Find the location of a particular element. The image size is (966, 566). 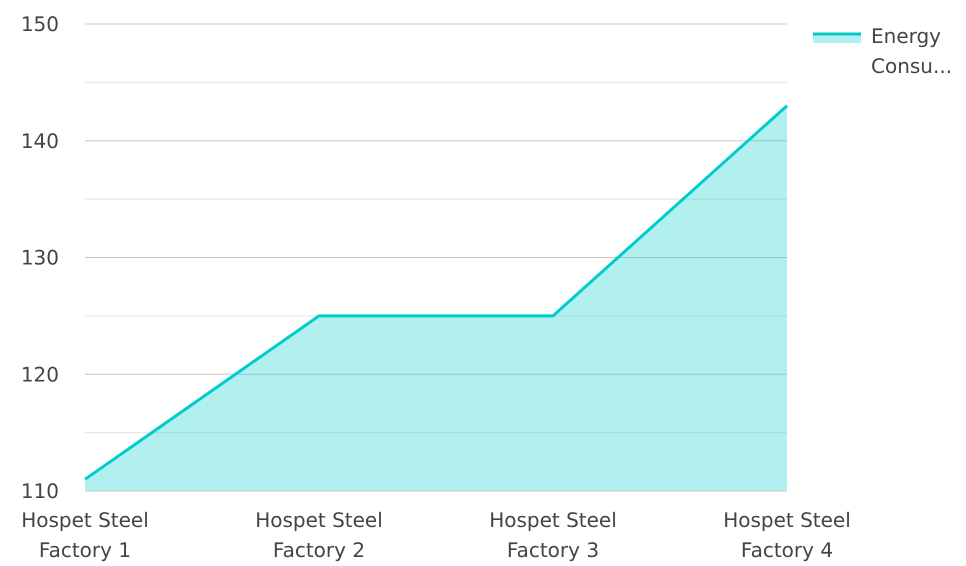

y-tick-label: 140 is located at coordinates (39, 140).